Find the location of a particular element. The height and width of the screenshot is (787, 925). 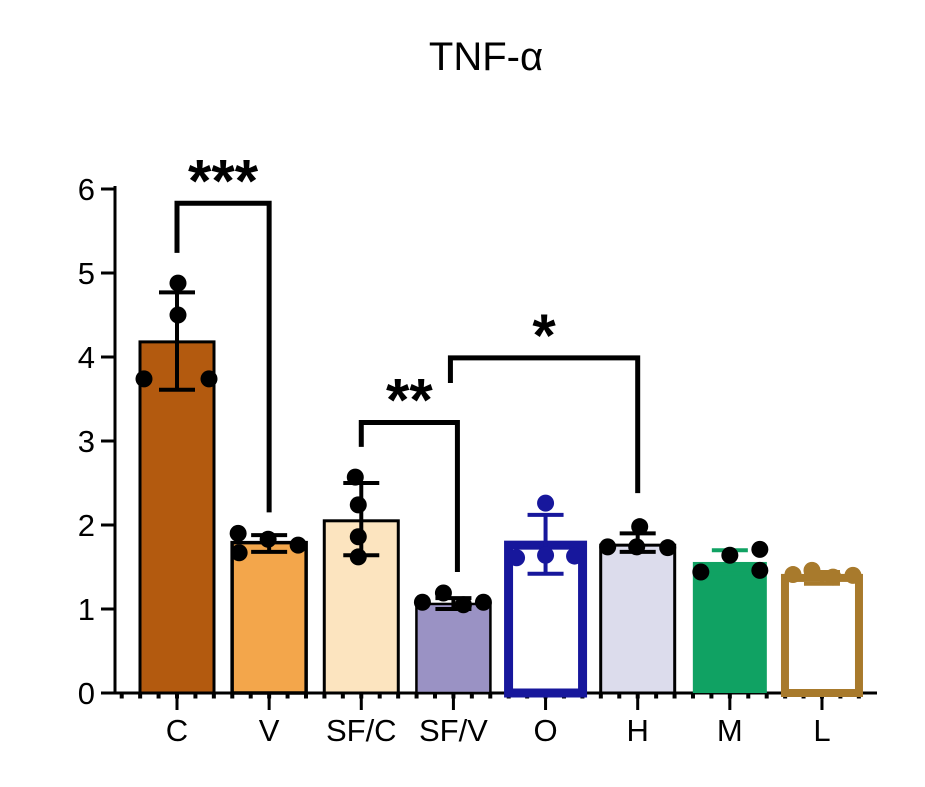

data-point-SF/V-4 is located at coordinates (483, 602).